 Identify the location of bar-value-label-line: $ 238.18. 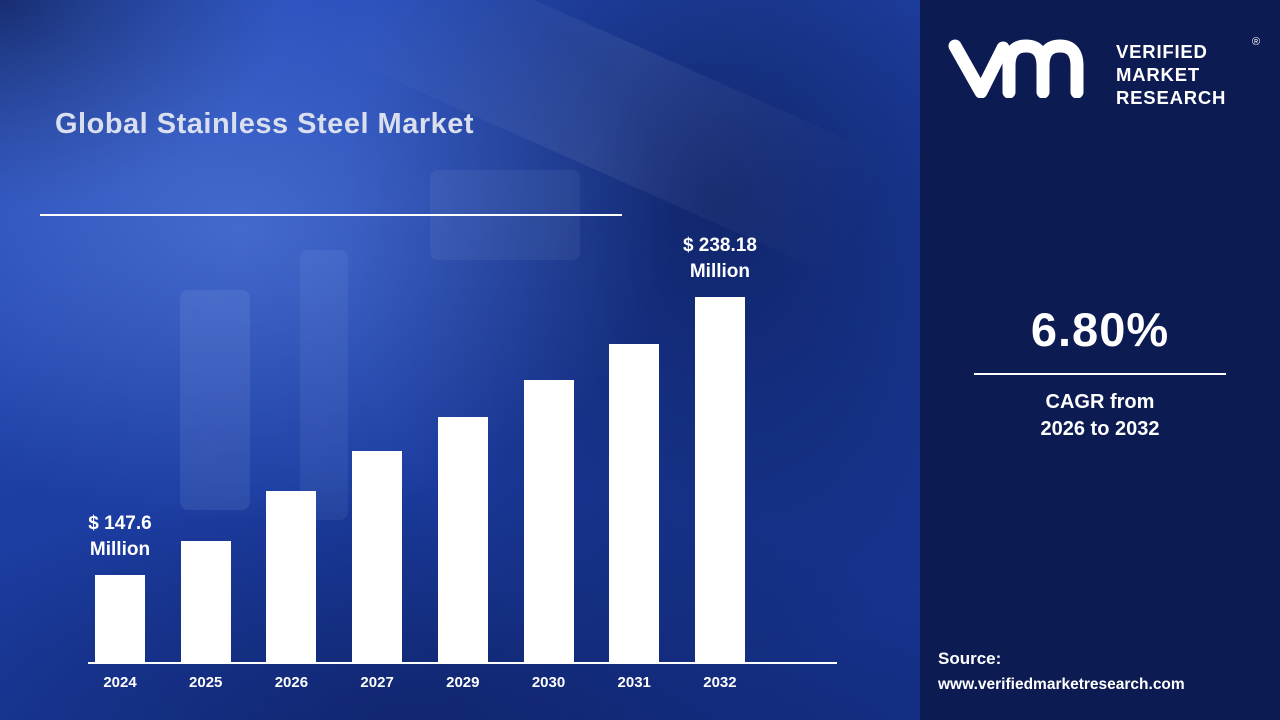
(719, 245).